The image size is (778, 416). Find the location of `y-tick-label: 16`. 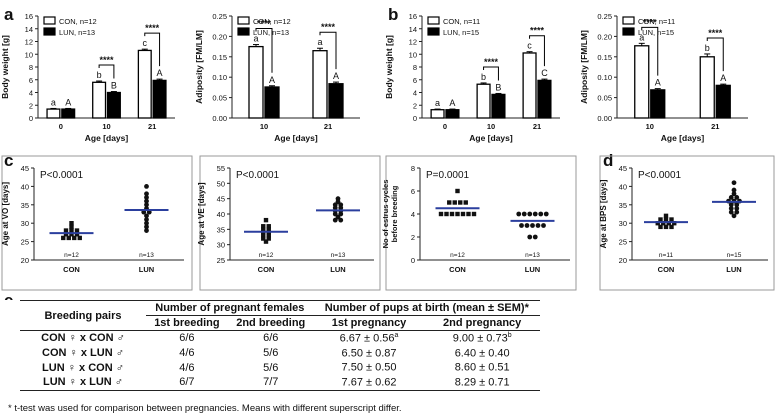

y-tick-label: 16 is located at coordinates (29, 16).